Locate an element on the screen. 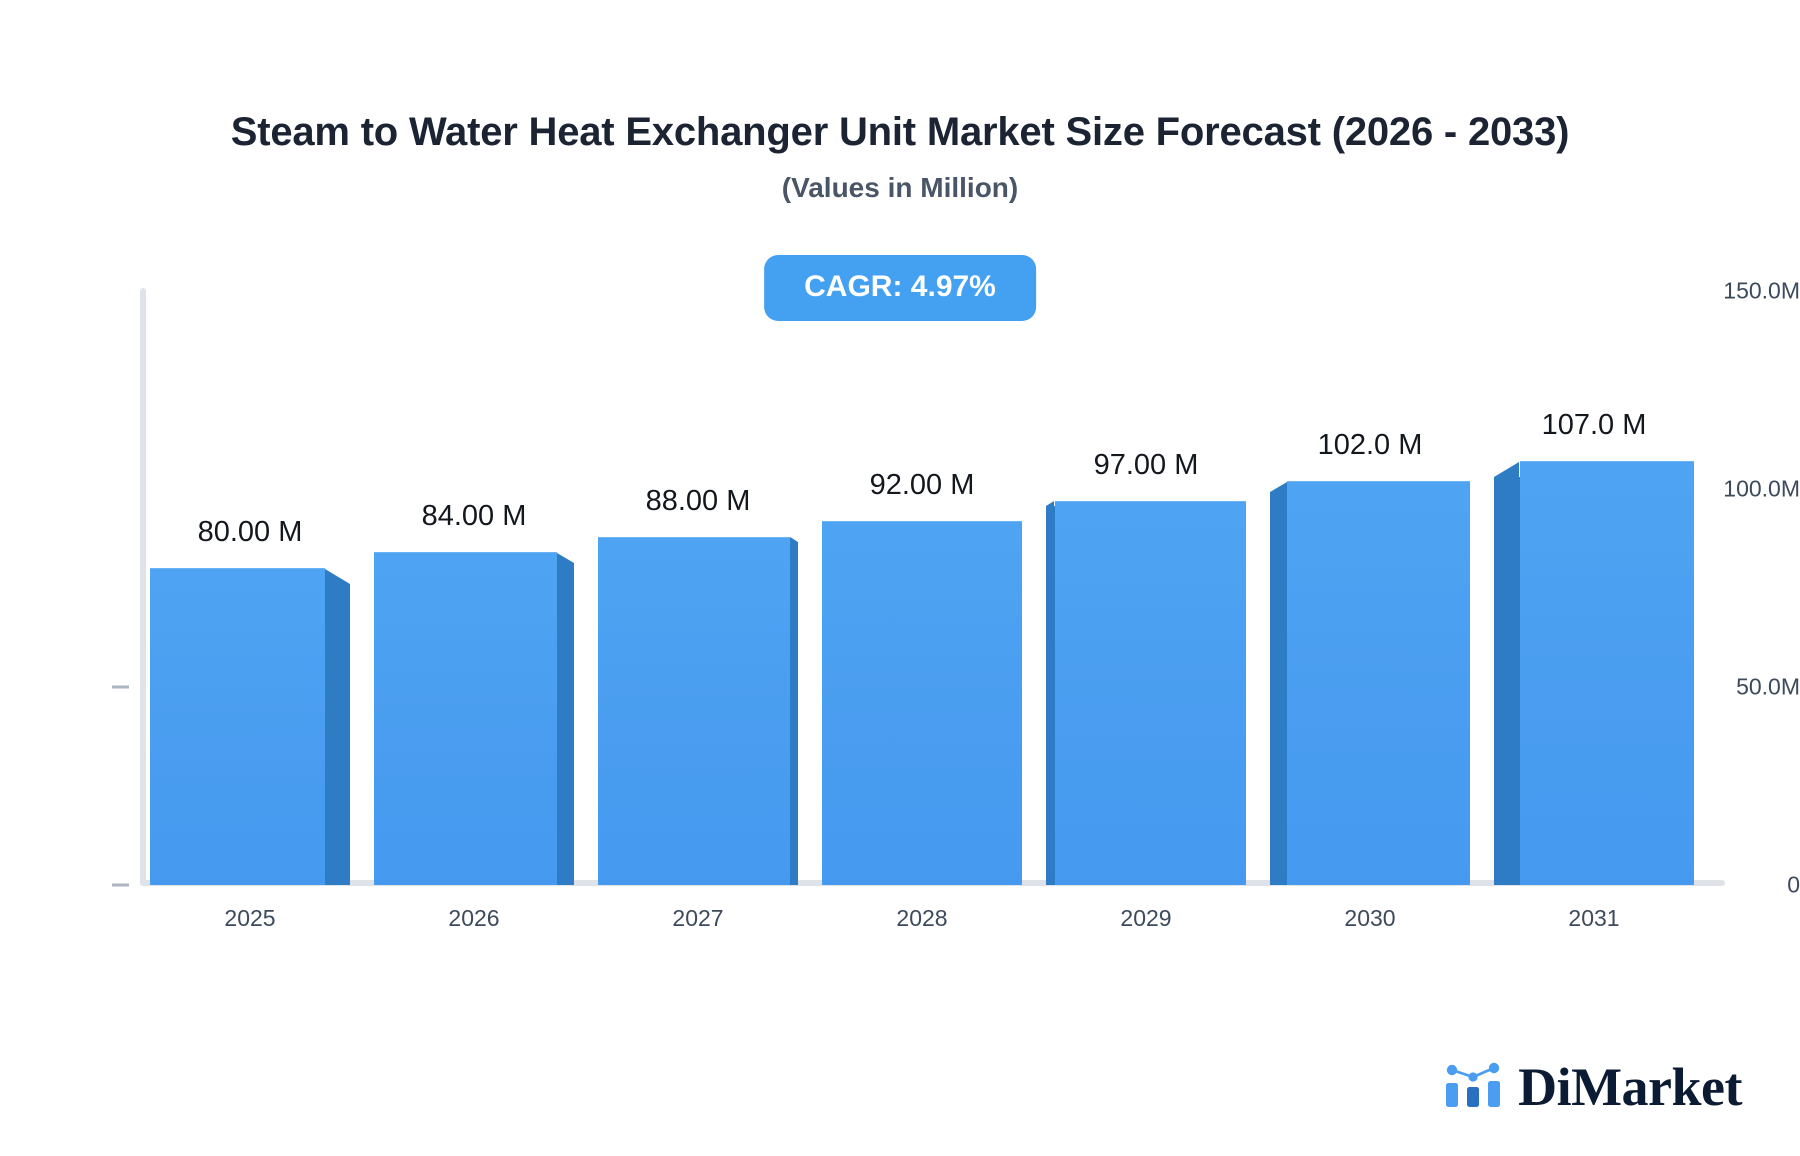  bar-chart-dots-icon is located at coordinates (1473, 1086).